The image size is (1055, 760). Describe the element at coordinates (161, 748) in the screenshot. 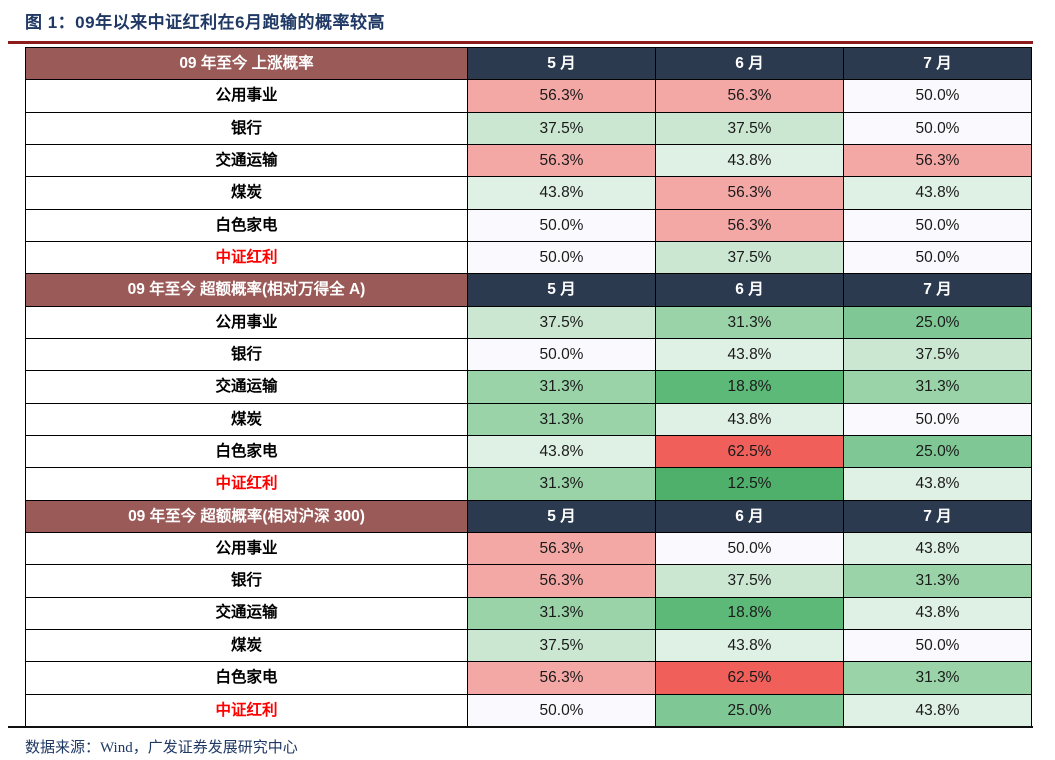

I see `data-source-note: 数据来源：Wind，广发证券发展研究中心` at that location.